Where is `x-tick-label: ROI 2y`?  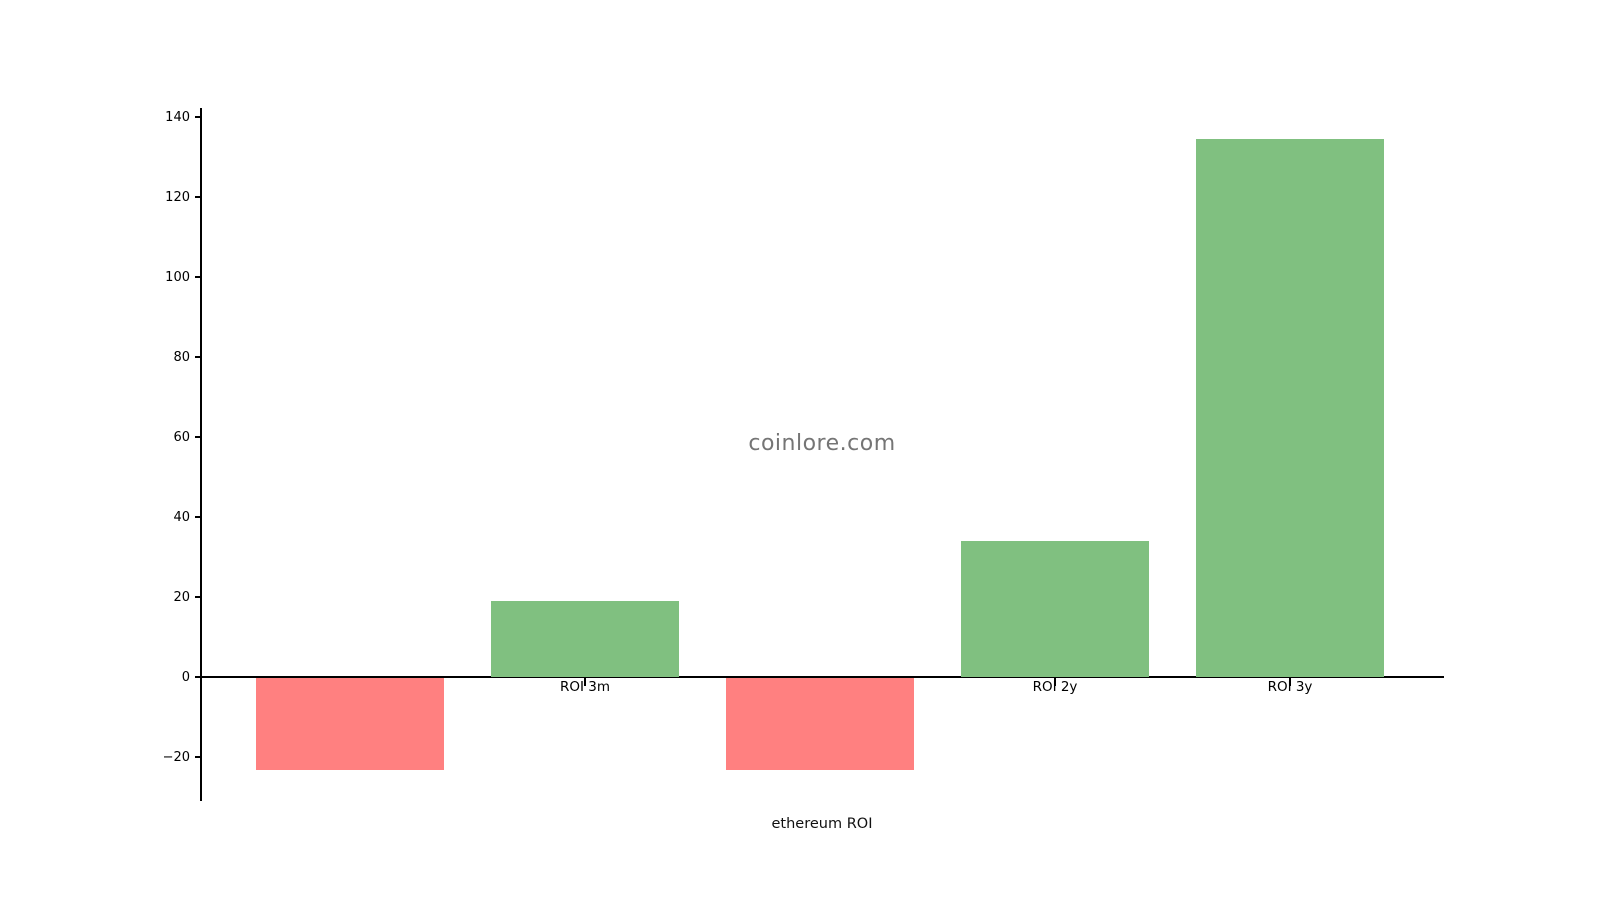
x-tick-label: ROI 2y is located at coordinates (1055, 687).